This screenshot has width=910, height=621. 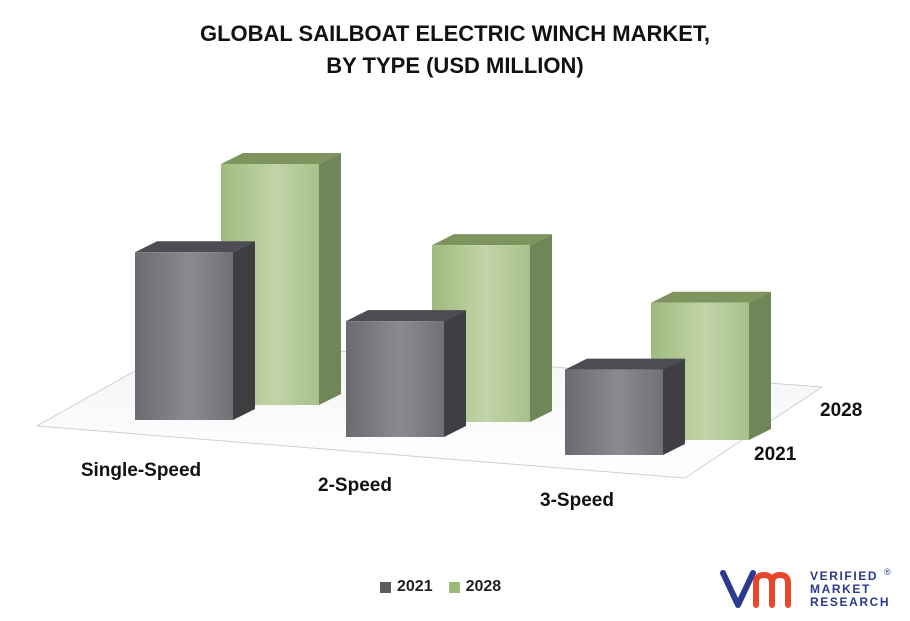 I want to click on brand-logo: VERIFIED MARKET RESEARCH, so click(x=810, y=589).